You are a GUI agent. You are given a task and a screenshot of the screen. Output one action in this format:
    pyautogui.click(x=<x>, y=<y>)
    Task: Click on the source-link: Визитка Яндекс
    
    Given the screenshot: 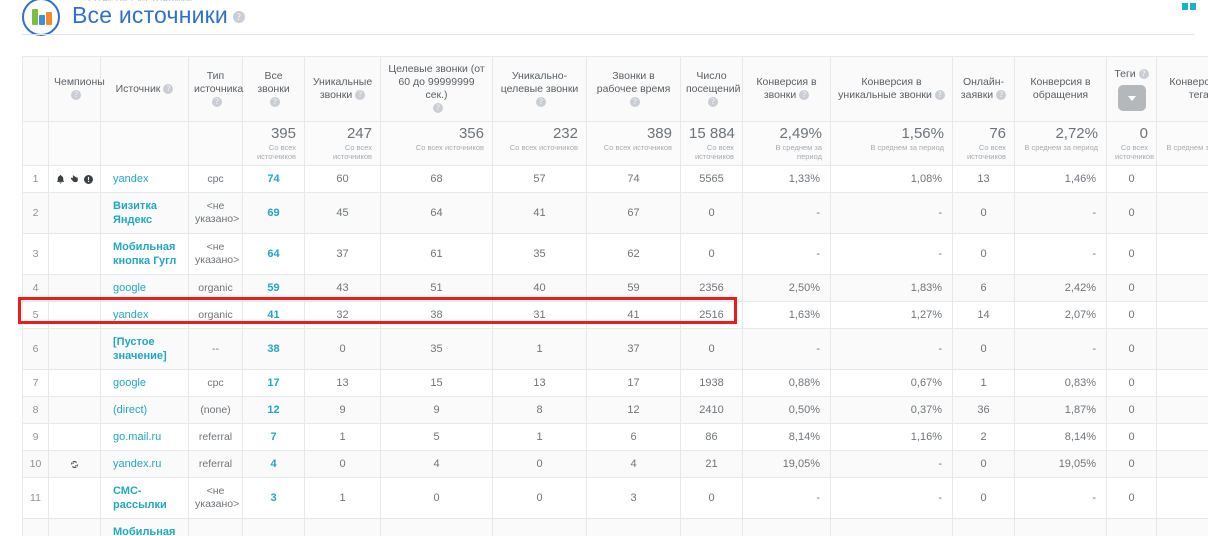 What is the action you would take?
    pyautogui.click(x=135, y=213)
    